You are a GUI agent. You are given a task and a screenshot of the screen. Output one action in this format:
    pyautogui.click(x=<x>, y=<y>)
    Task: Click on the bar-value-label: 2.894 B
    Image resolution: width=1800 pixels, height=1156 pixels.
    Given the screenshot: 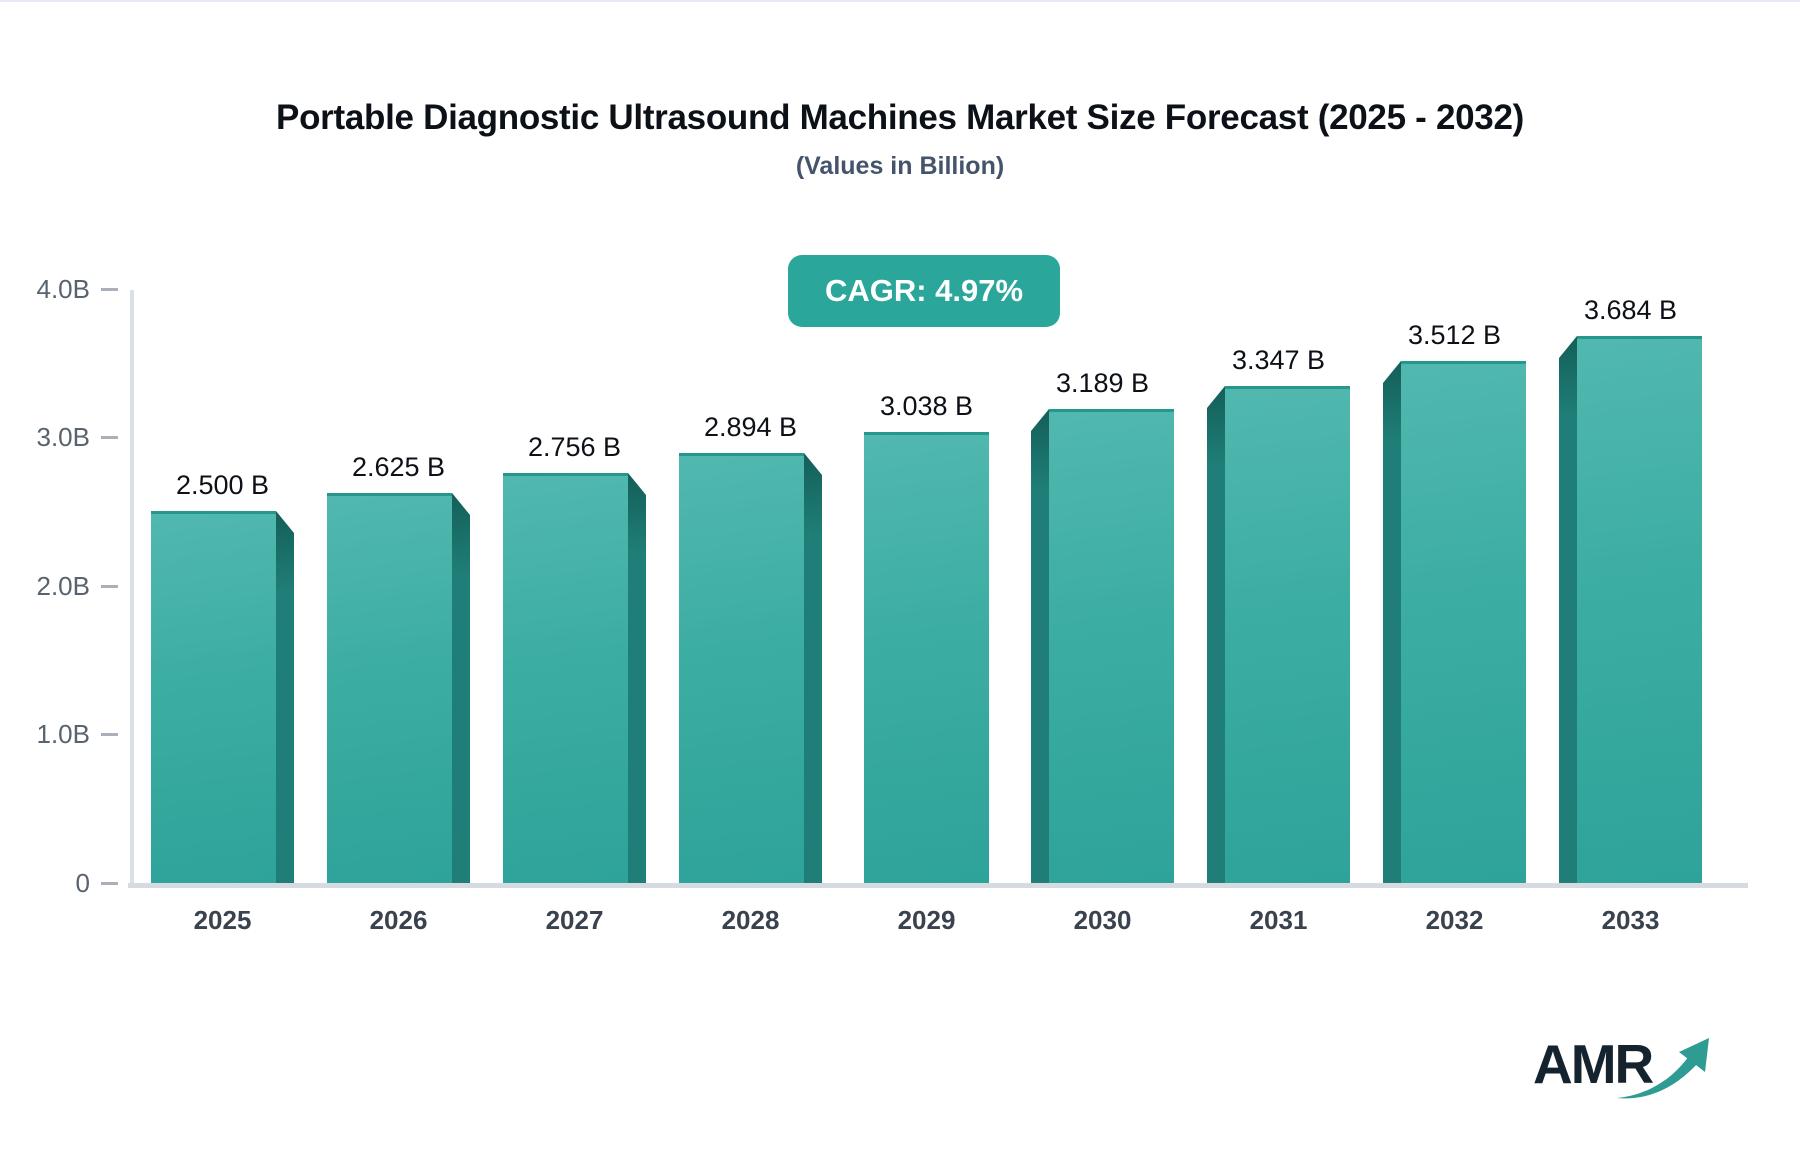 What is the action you would take?
    pyautogui.click(x=750, y=427)
    